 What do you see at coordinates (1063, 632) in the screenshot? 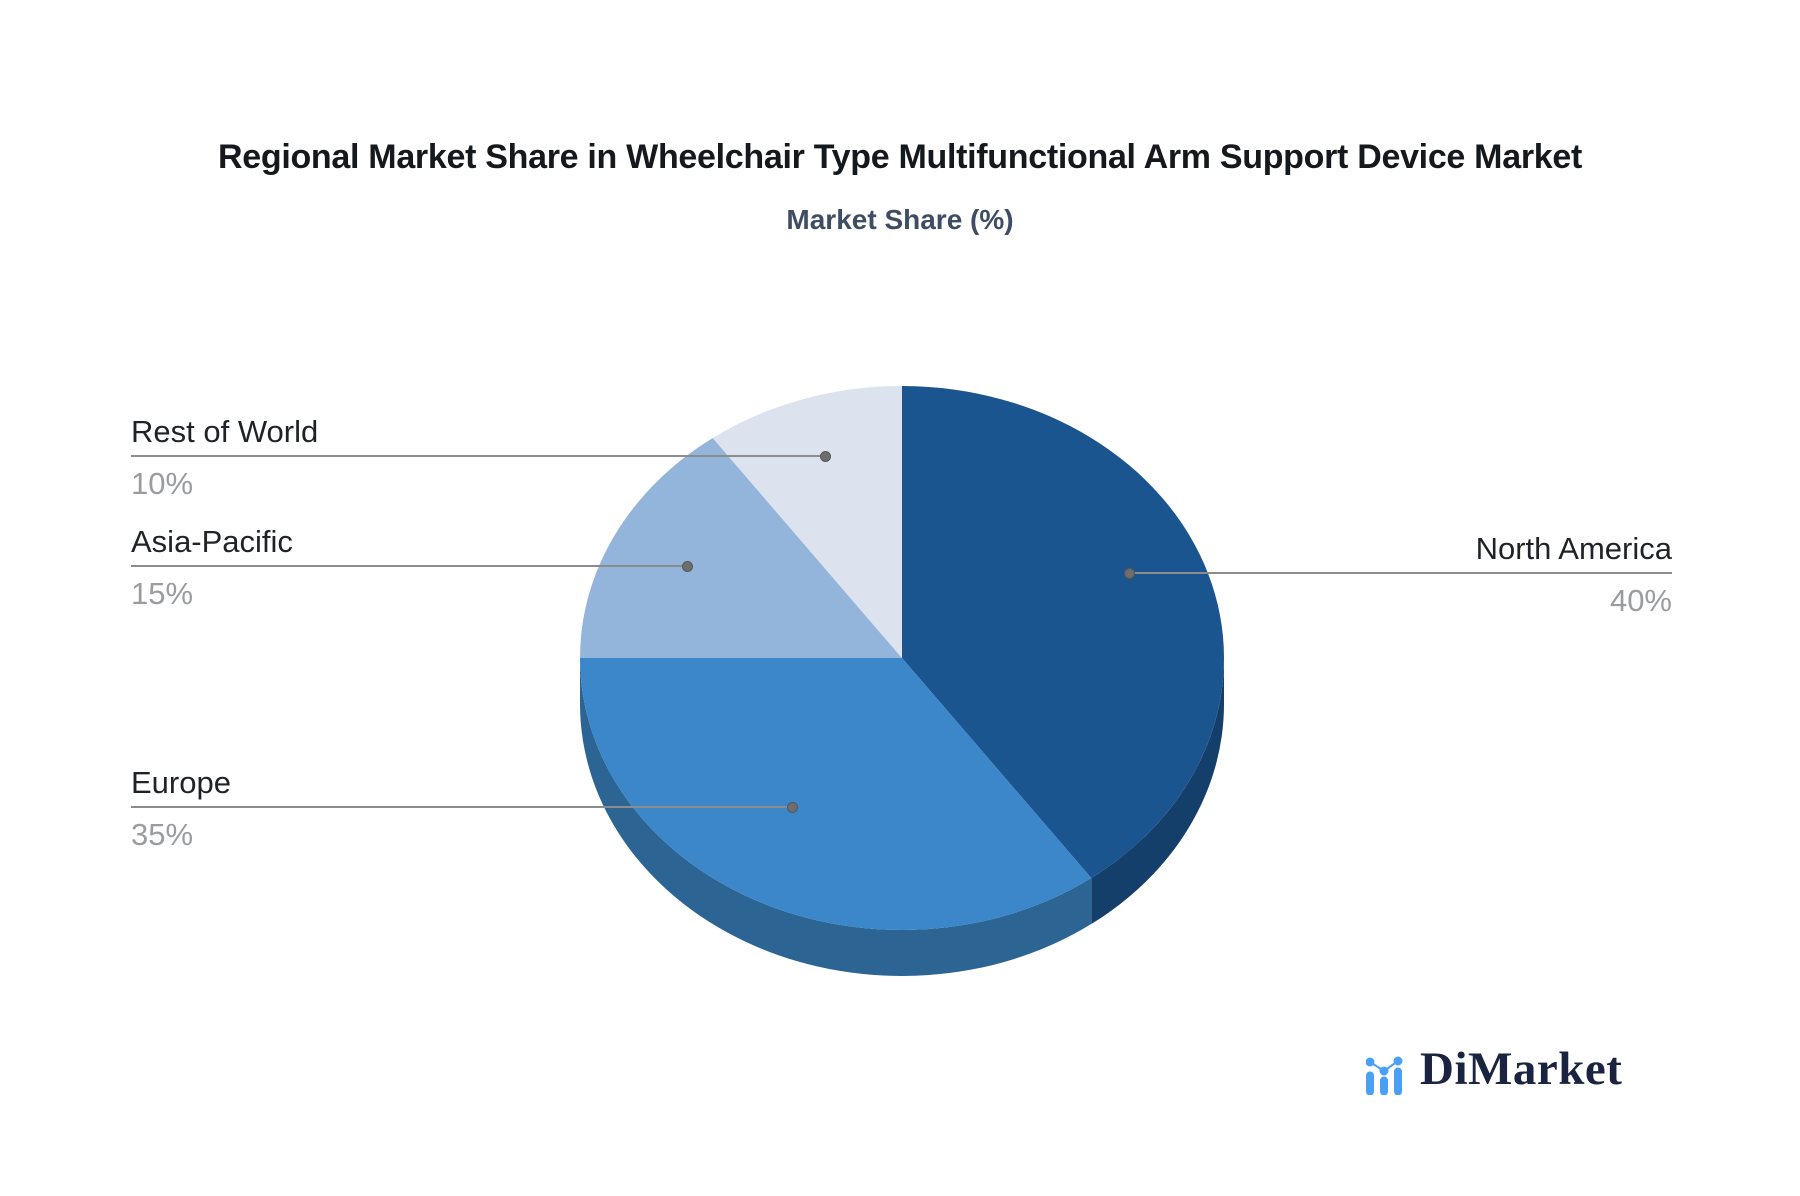
I see `pie-slice-north-america` at bounding box center [1063, 632].